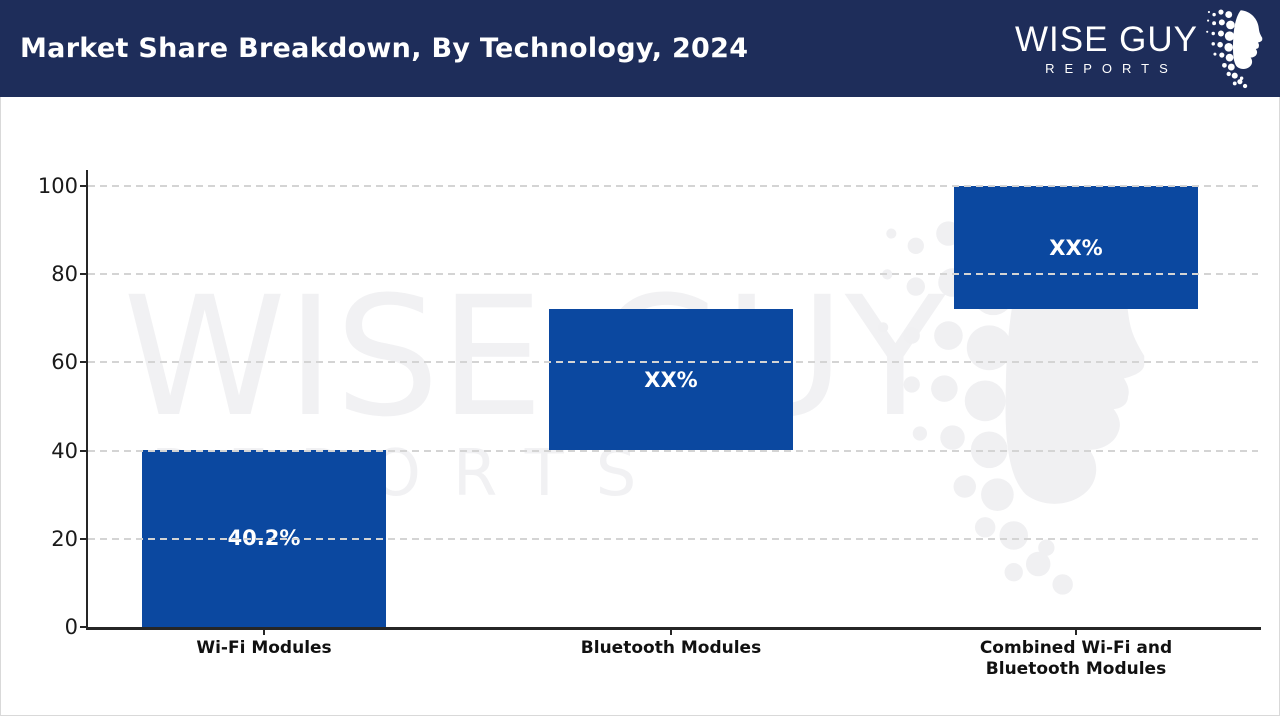 The width and height of the screenshot is (1280, 720). I want to click on logo-subtitle-text: REPORTS, so click(1111, 68).